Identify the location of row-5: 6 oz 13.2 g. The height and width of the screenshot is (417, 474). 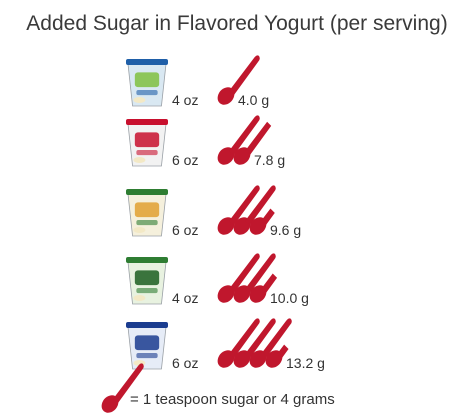
(225, 344).